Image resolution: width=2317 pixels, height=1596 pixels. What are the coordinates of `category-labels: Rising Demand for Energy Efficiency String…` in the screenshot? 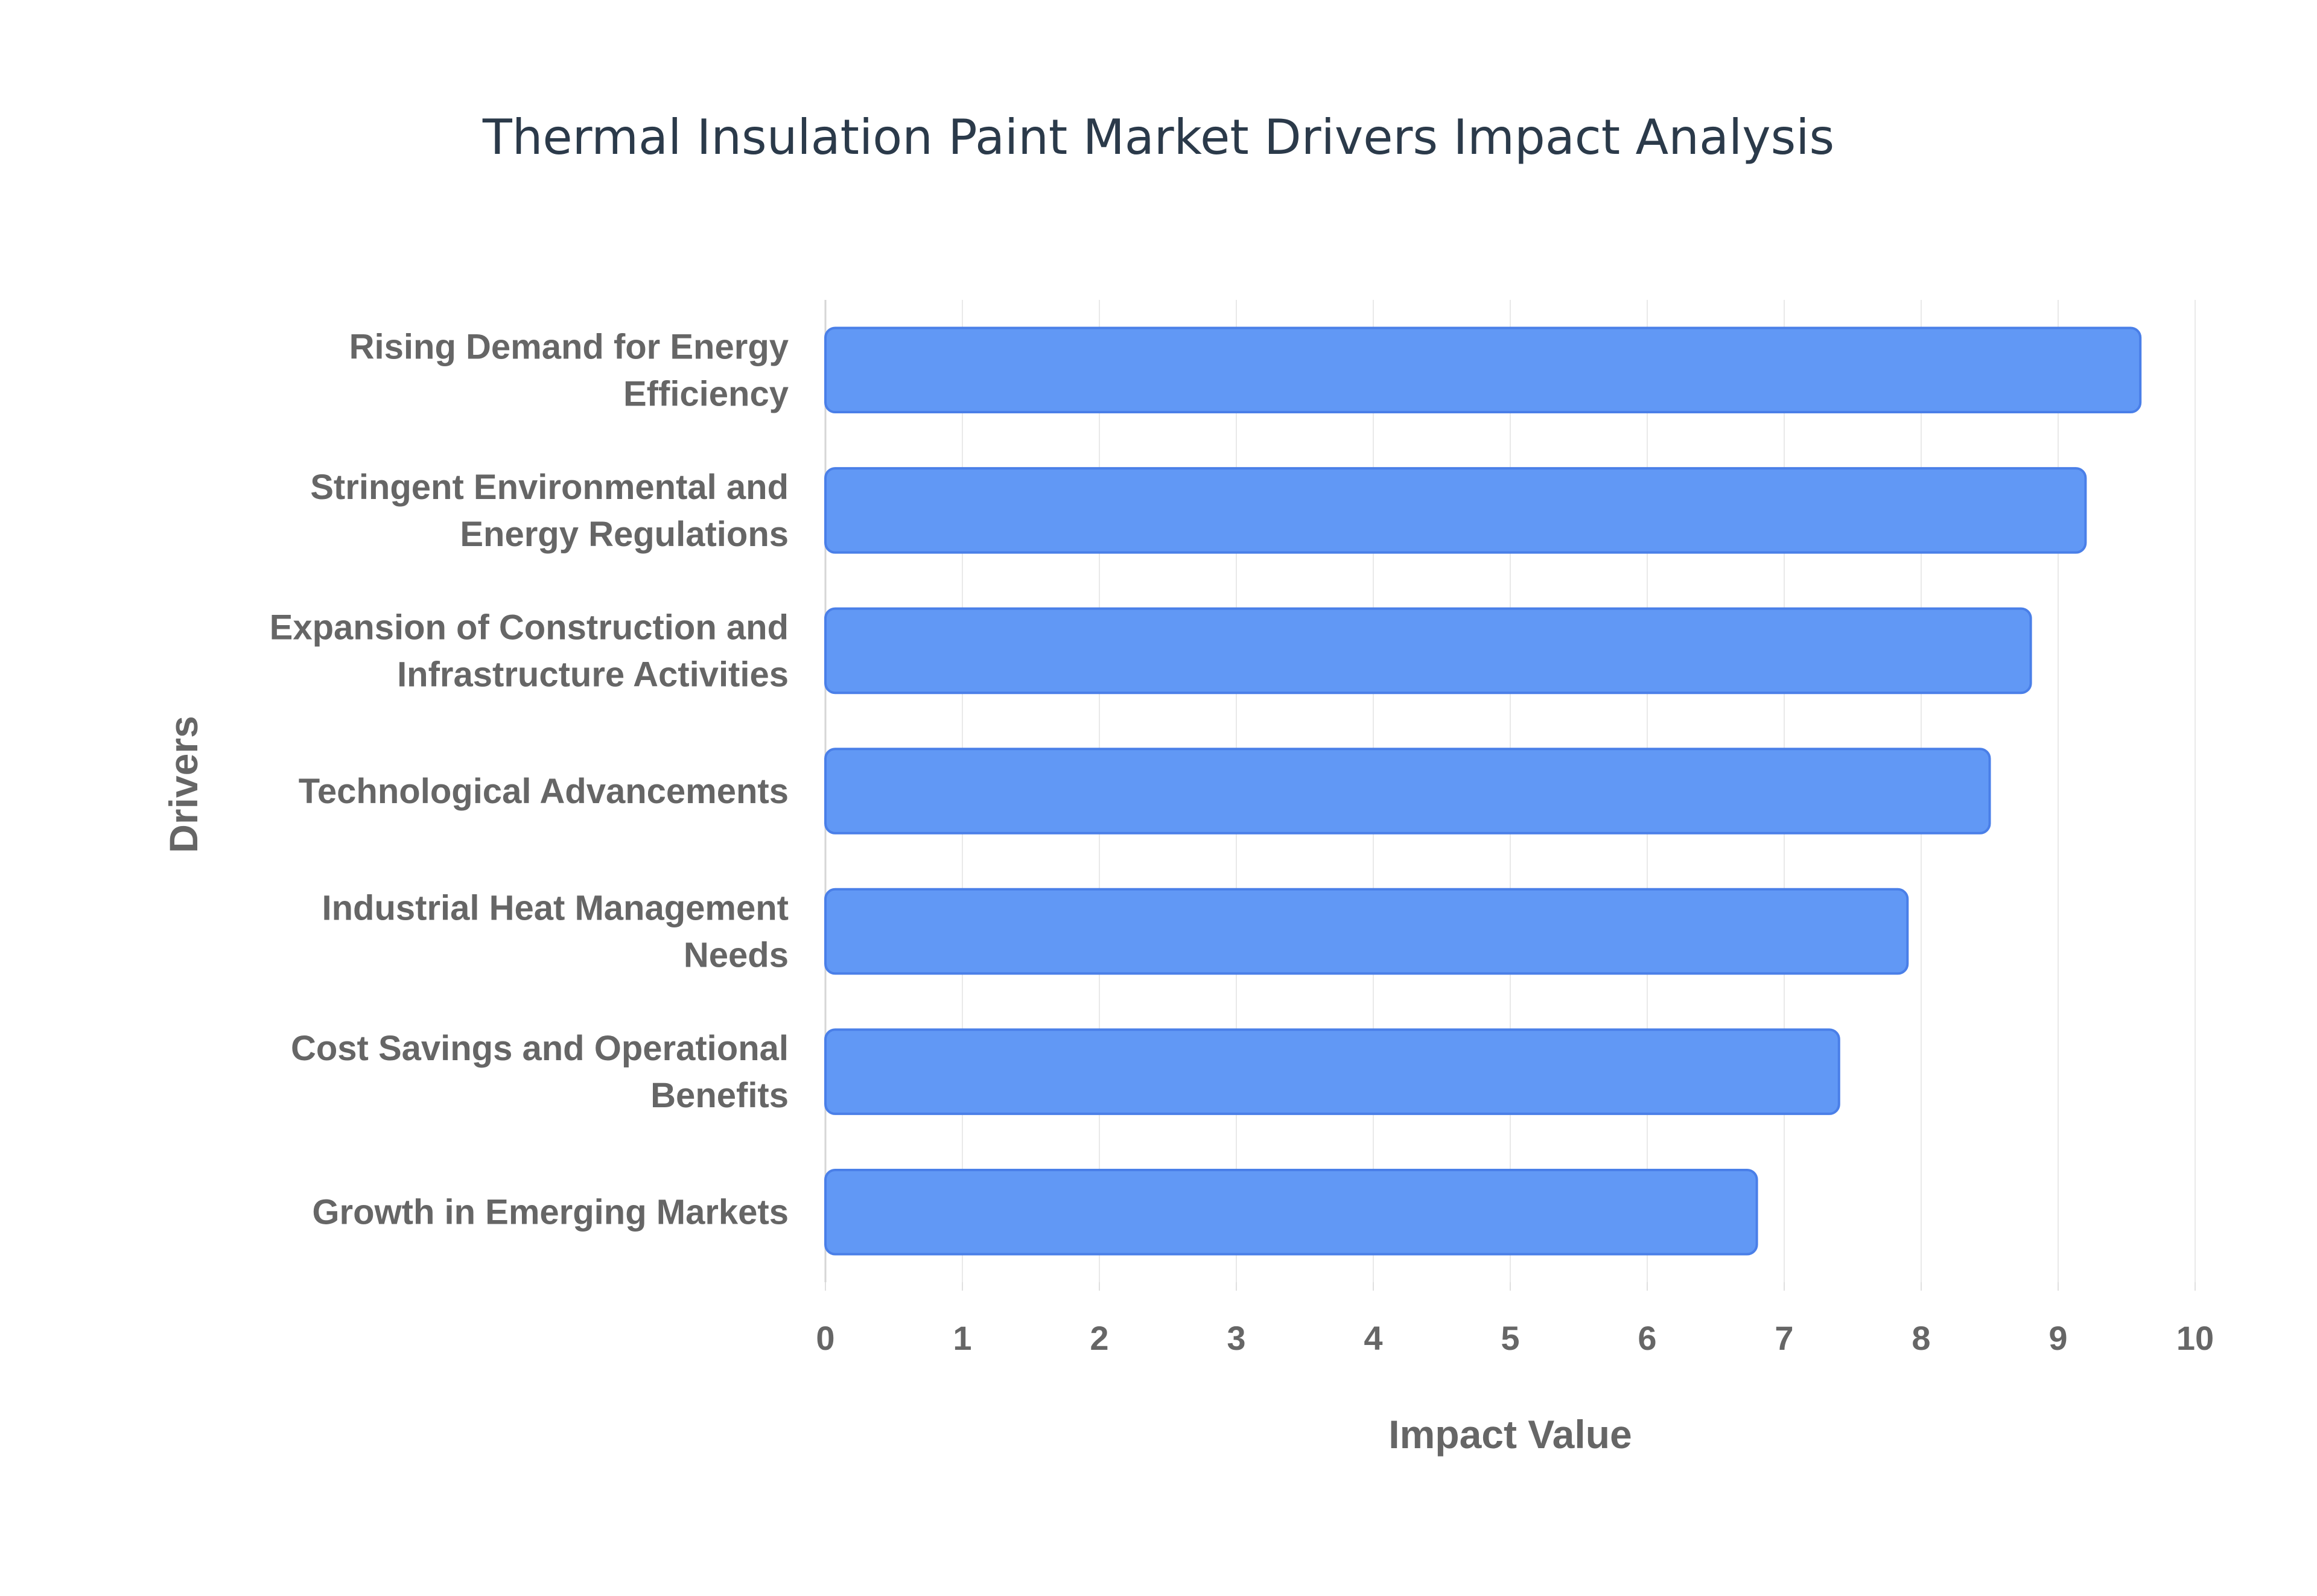 It's located at (529, 780).